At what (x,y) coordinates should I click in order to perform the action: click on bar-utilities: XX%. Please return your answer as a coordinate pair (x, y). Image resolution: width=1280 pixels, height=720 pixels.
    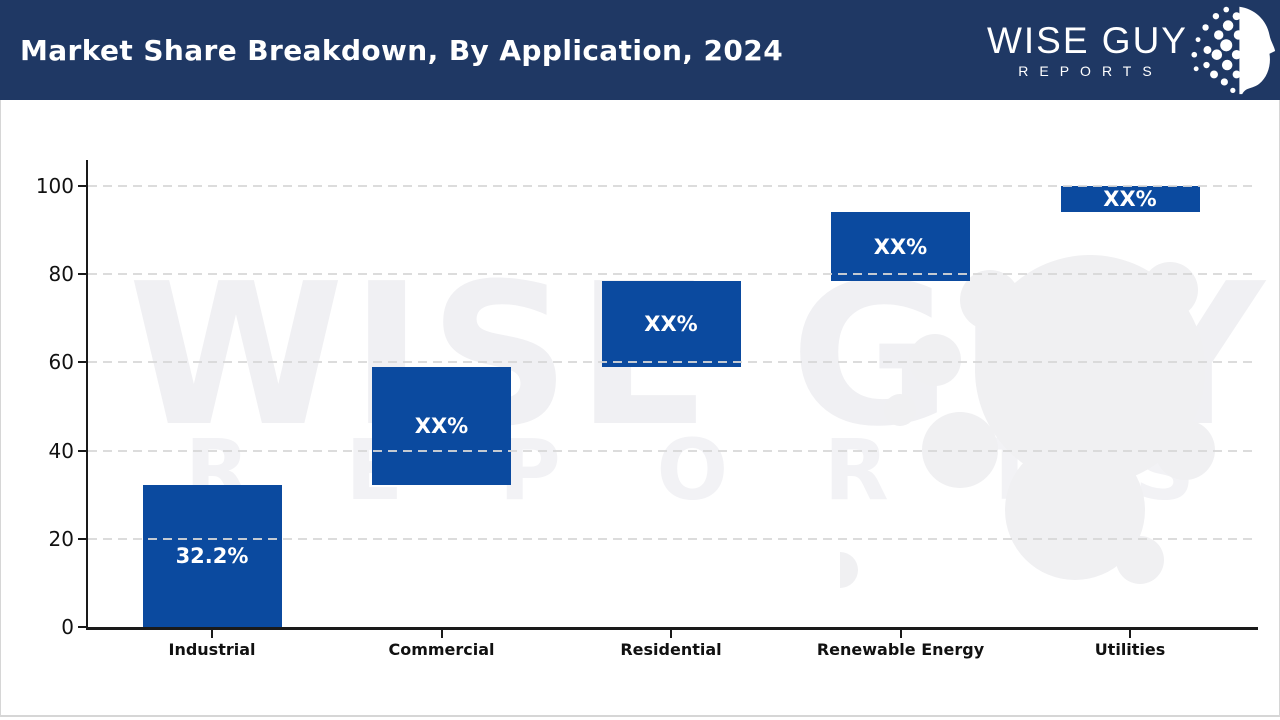
    Looking at the image, I should click on (1130, 199).